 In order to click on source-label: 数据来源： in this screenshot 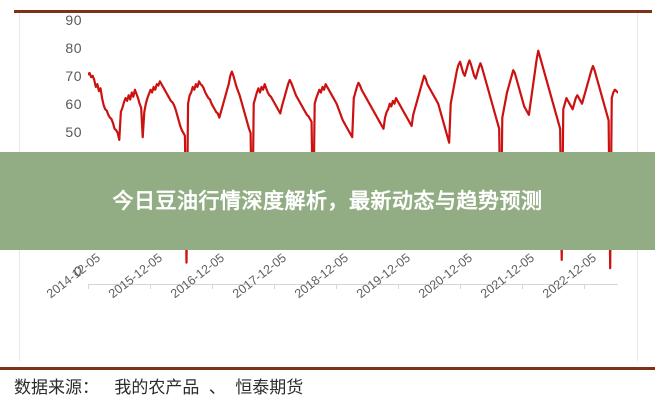, I will do `click(56, 388)`.